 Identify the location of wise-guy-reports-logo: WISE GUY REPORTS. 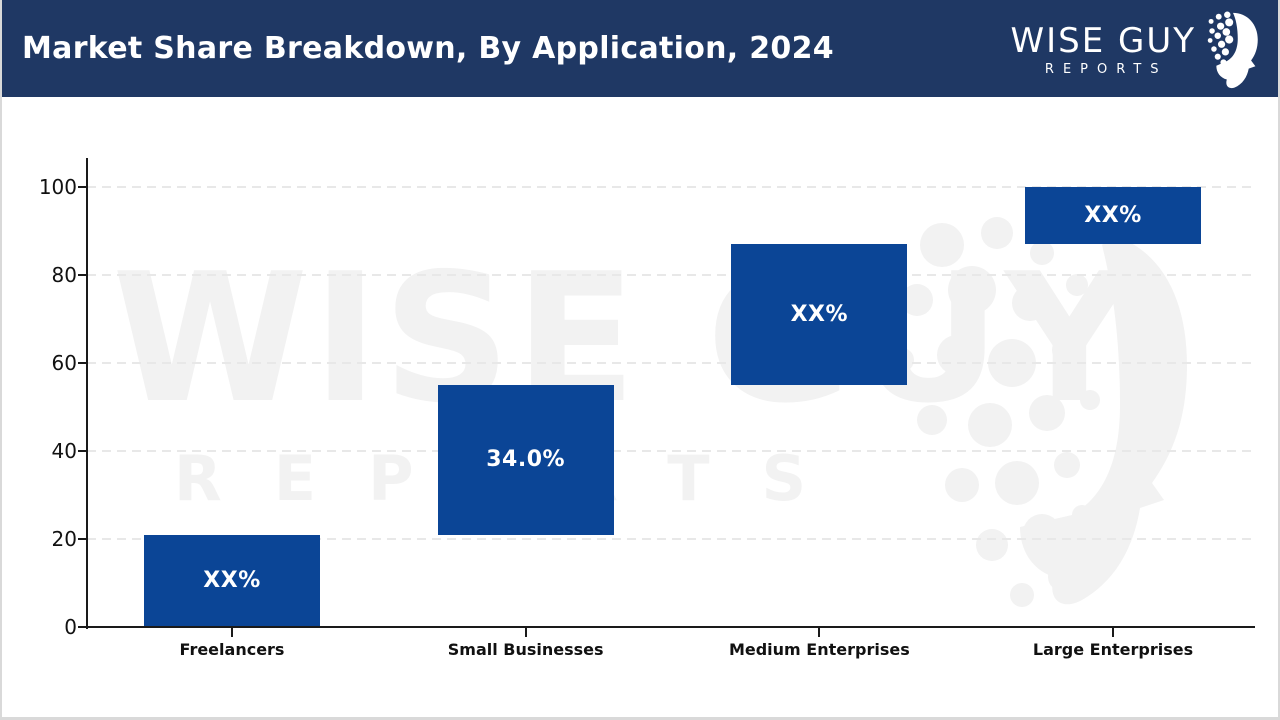
(1137, 50).